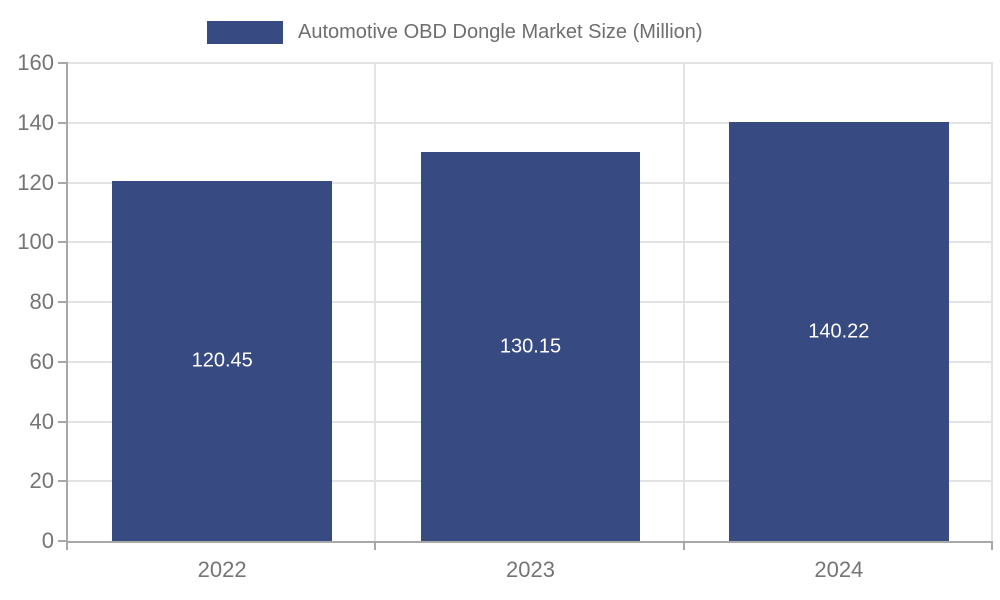  I want to click on bar-2022, so click(222, 361).